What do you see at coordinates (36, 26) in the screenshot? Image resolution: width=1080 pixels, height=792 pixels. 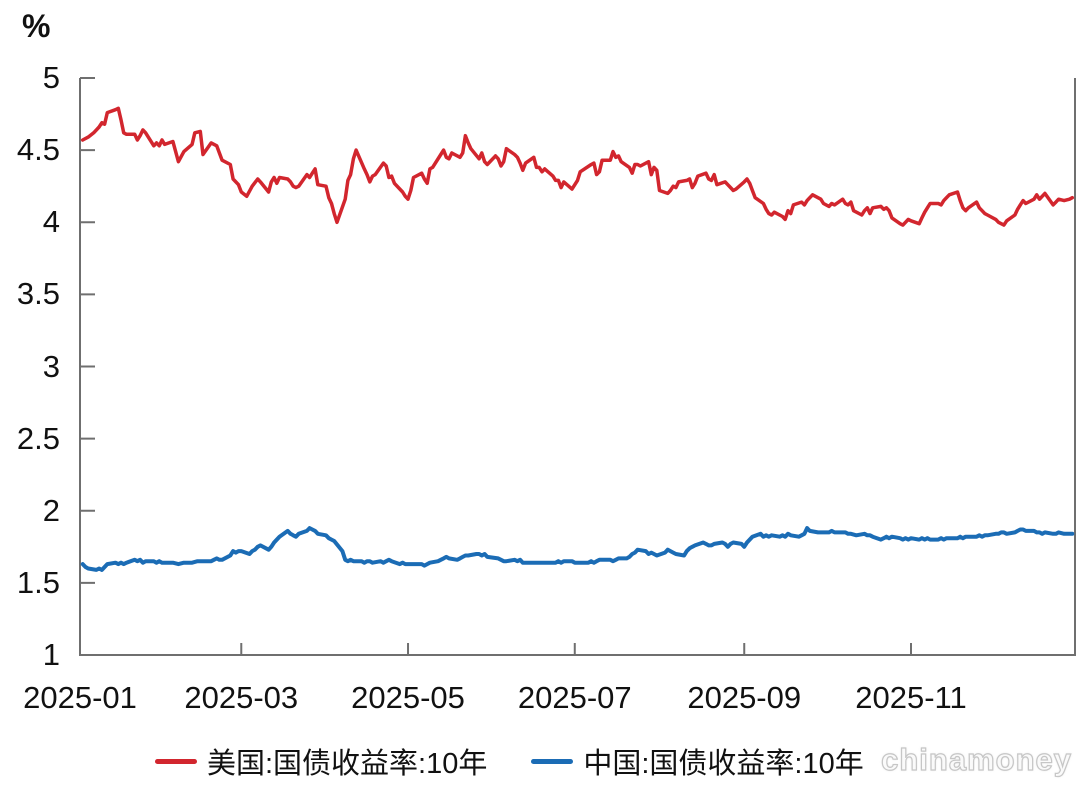 I see `y-axis-unit-label: %` at bounding box center [36, 26].